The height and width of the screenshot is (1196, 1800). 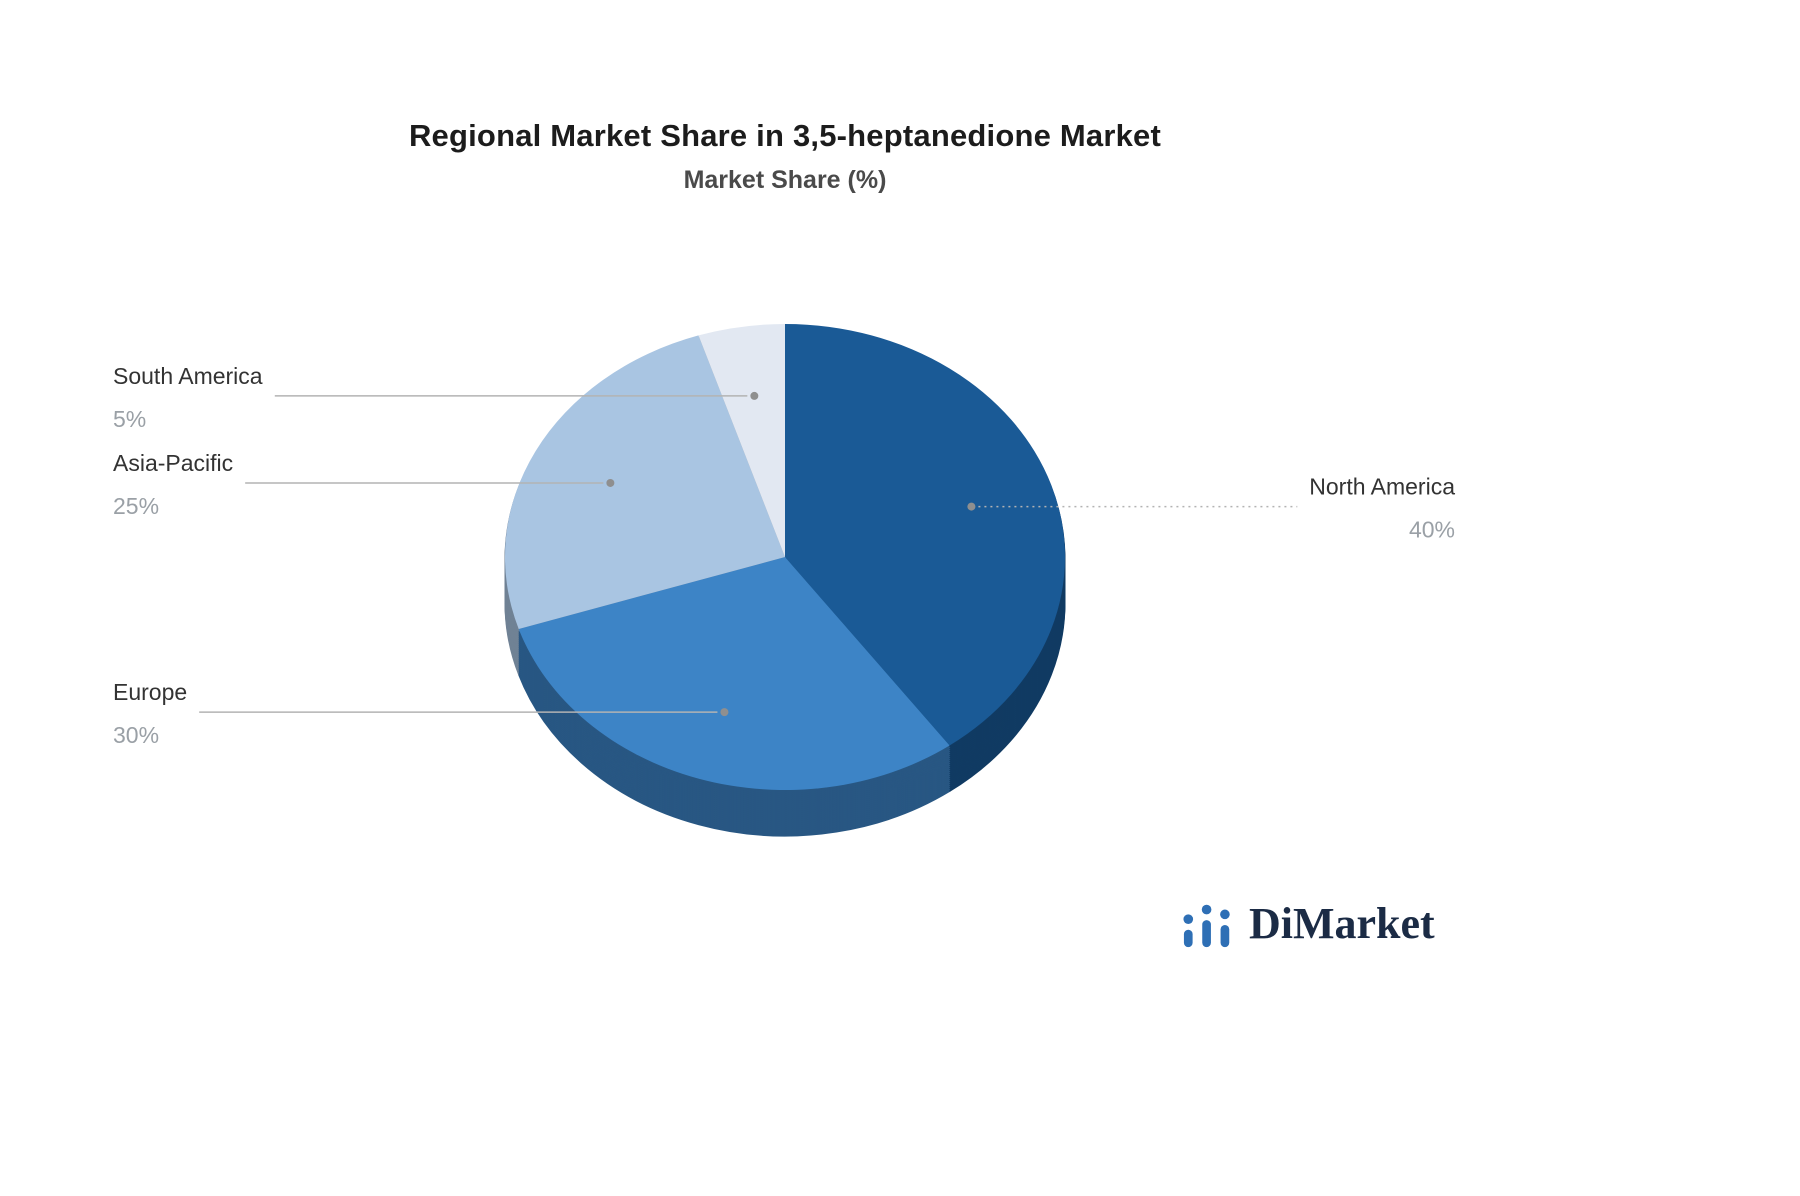 I want to click on slice-label: North America, so click(x=1382, y=487).